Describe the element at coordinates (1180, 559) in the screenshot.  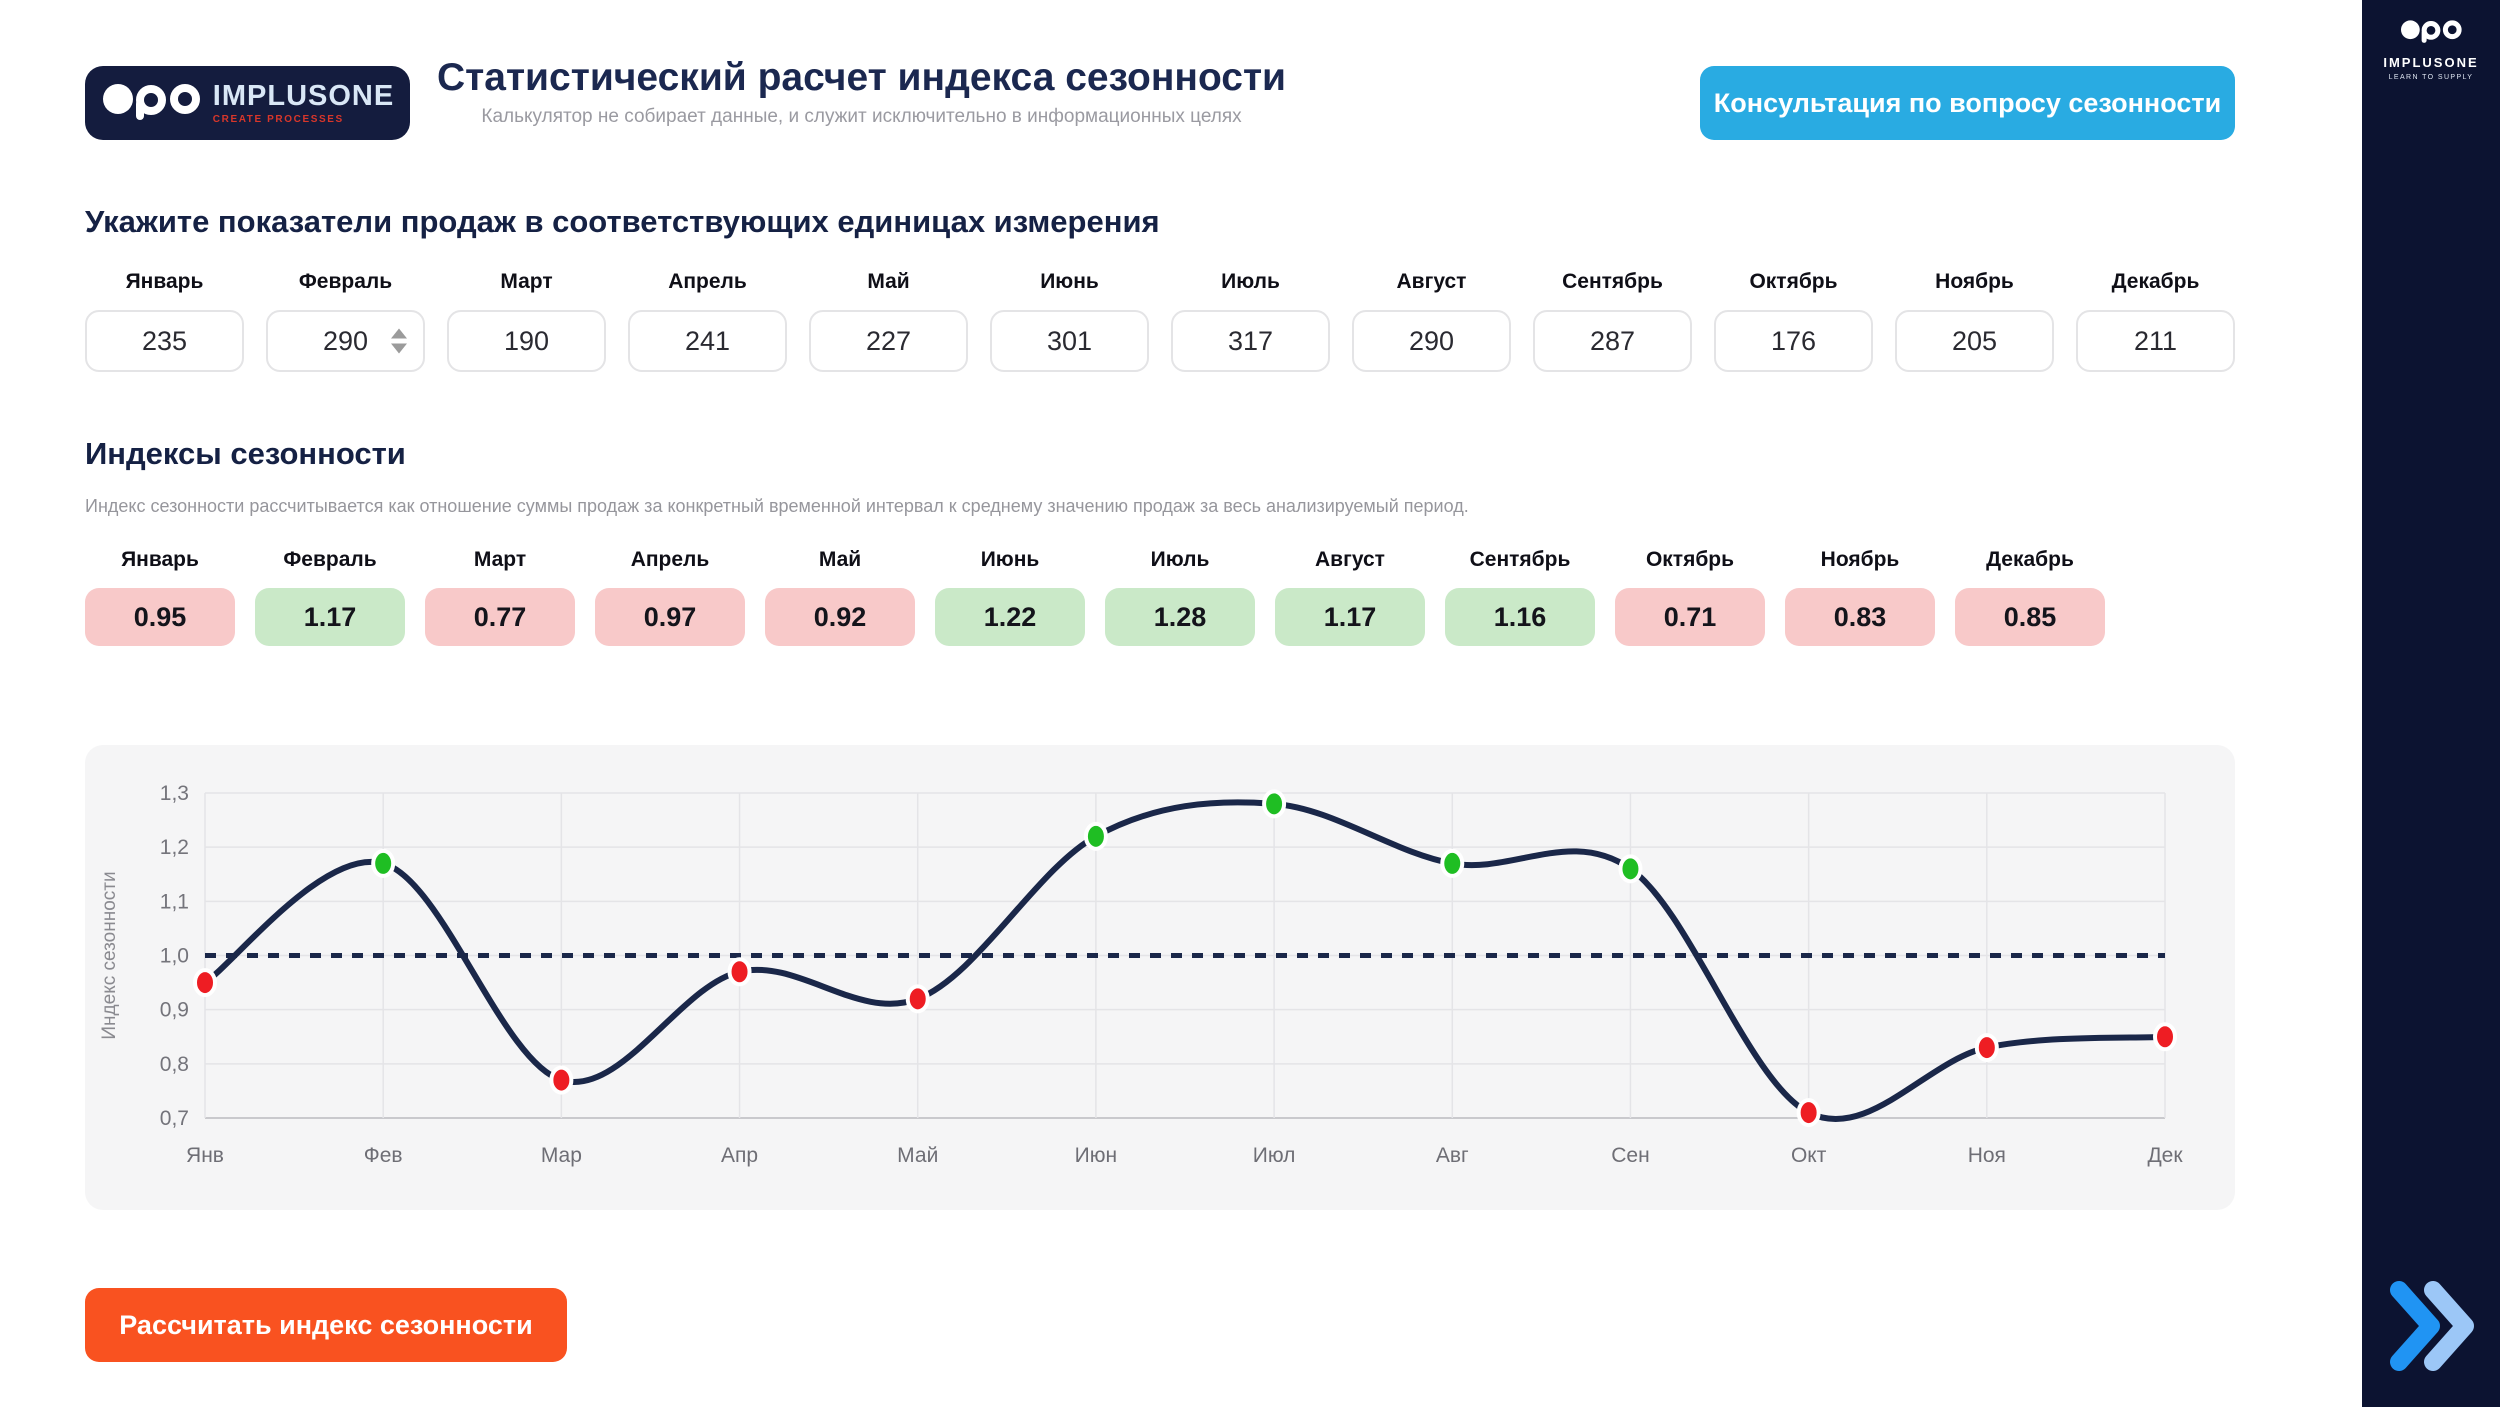
I see `index-month-label: Июль` at that location.